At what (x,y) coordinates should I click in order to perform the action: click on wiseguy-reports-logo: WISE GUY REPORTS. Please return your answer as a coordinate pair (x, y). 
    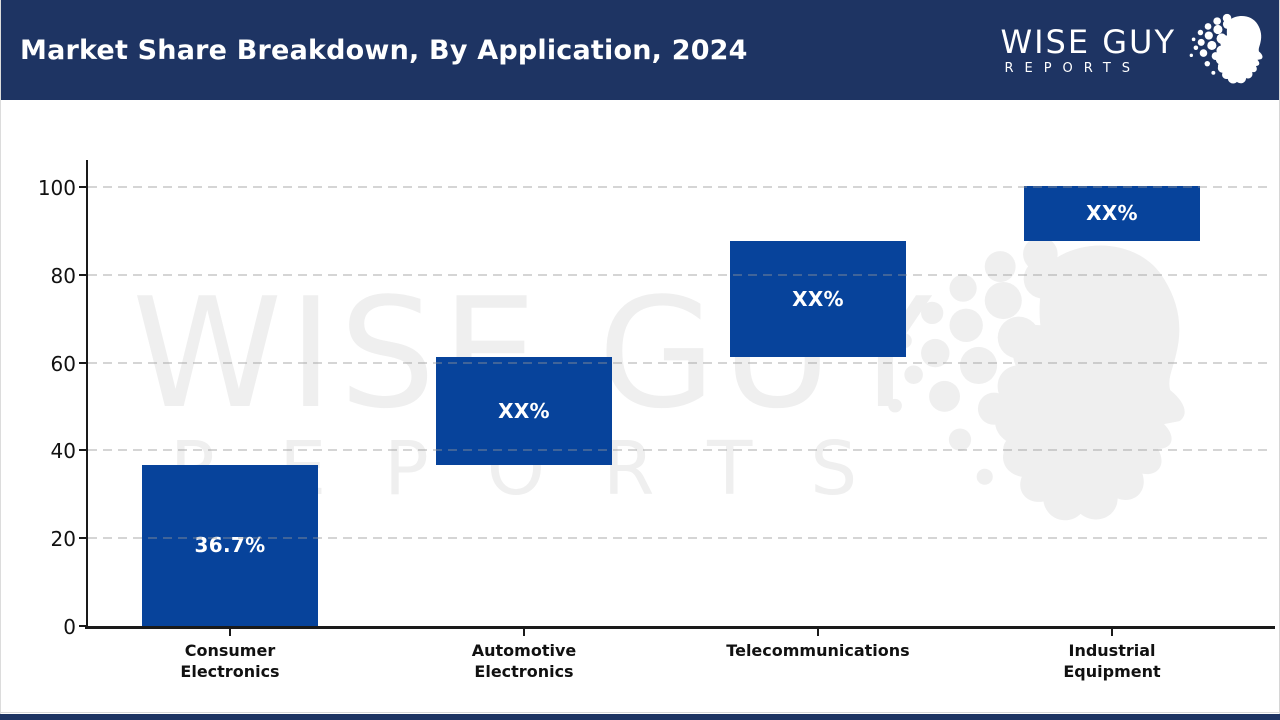
    Looking at the image, I should click on (1133, 50).